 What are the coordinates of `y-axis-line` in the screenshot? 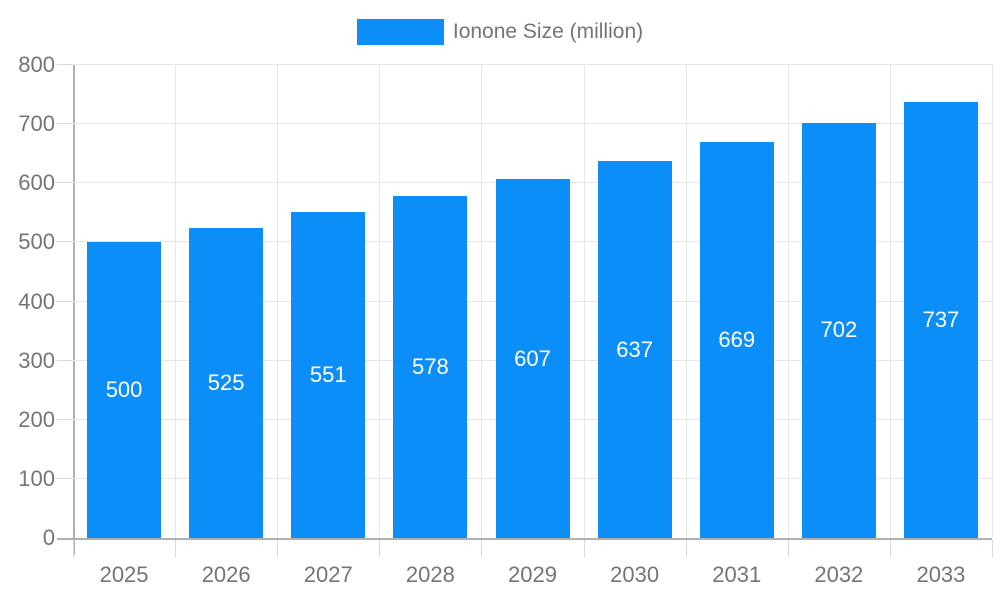 It's located at (74, 310).